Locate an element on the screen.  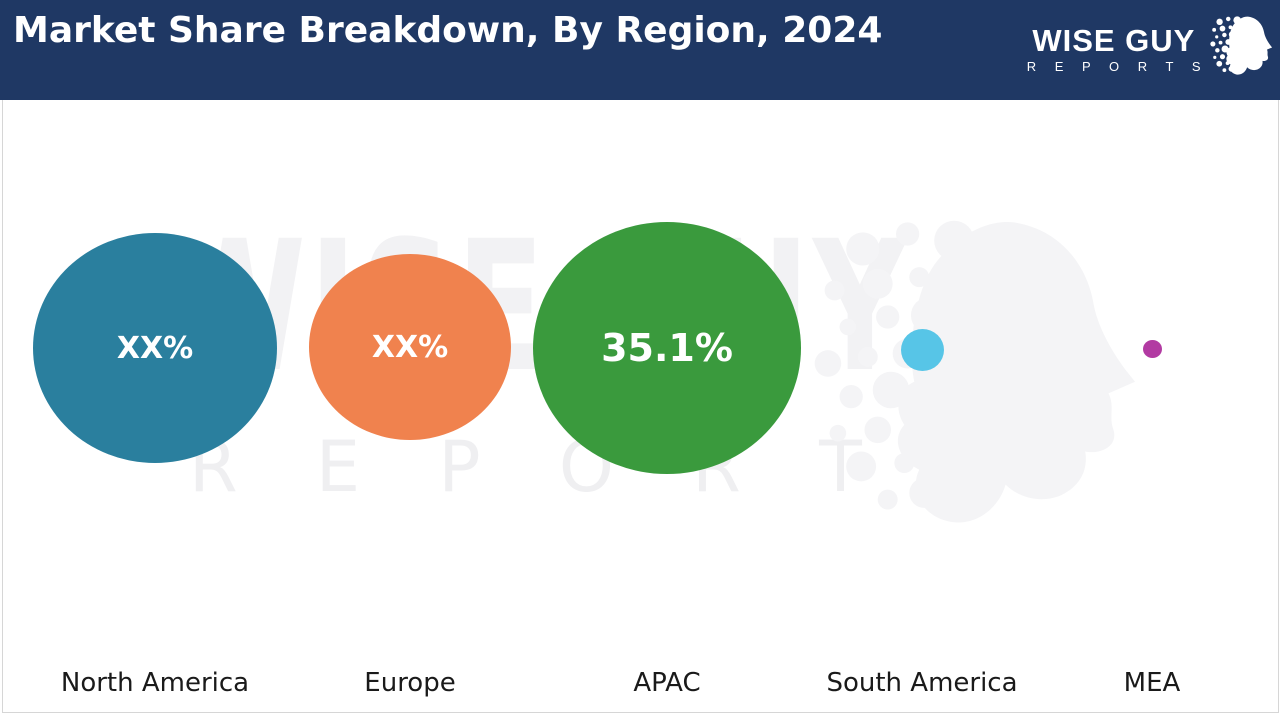
bubble-mea is located at coordinates (1152, 349).